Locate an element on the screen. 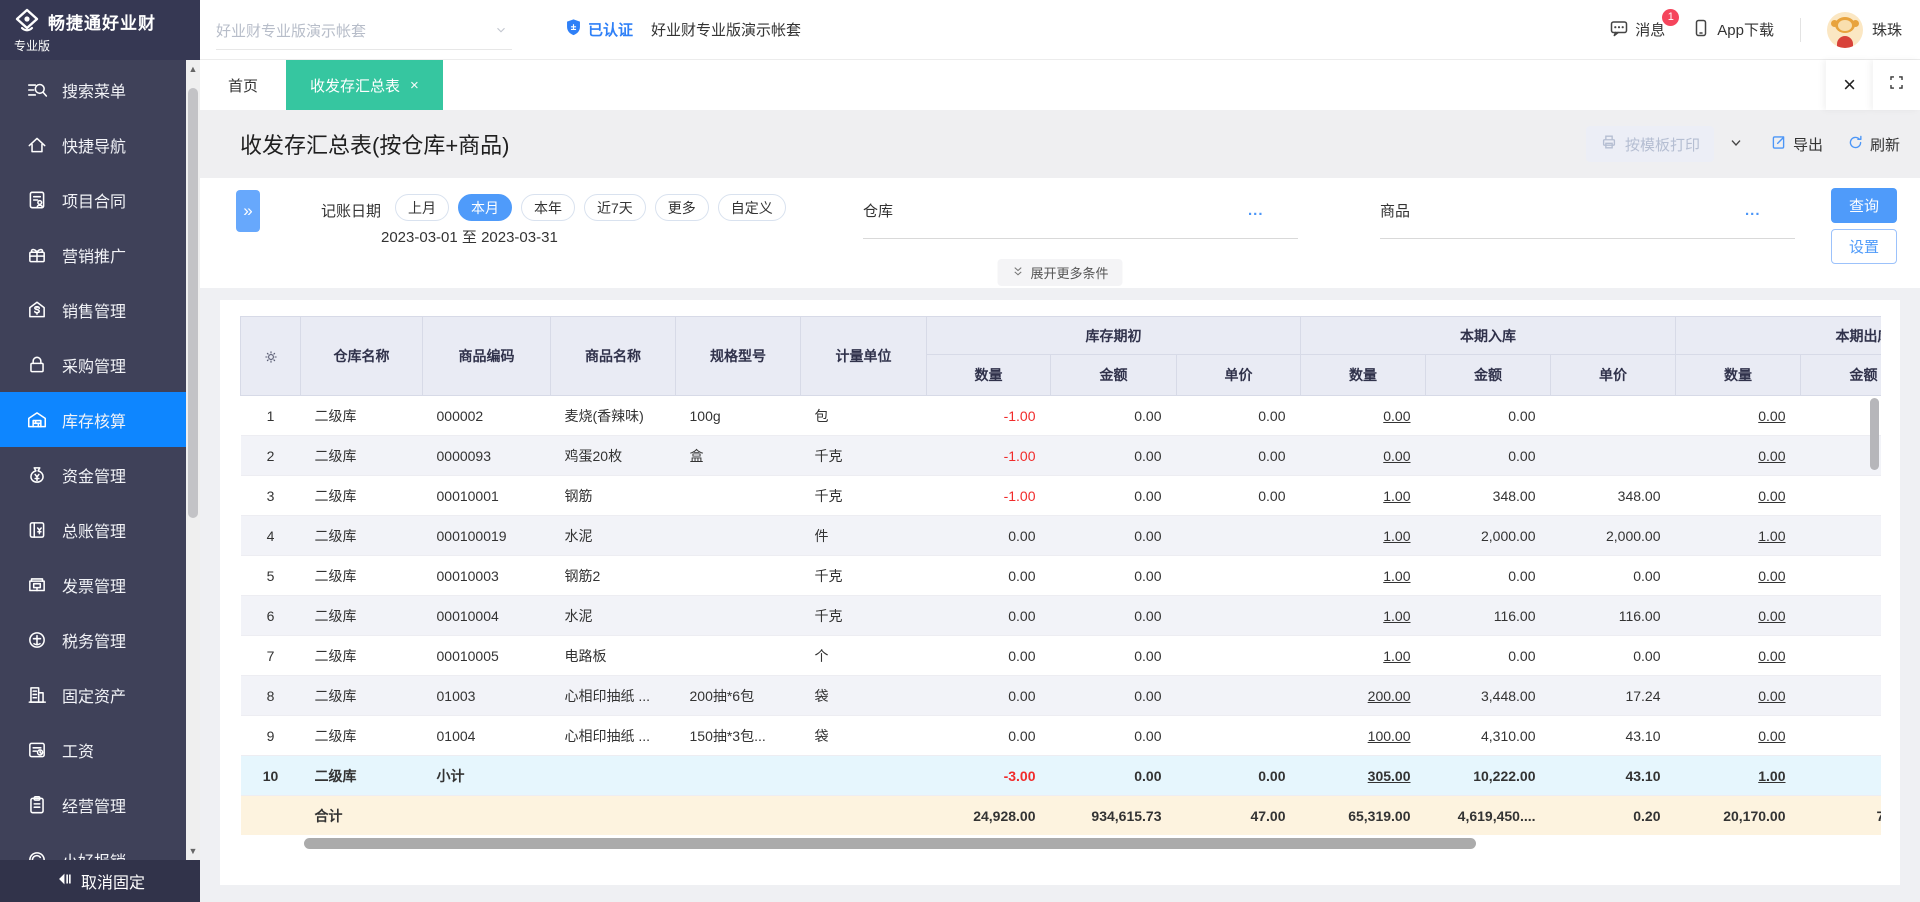 This screenshot has width=1920, height=902. unpin-sidebar-button: 取消固定 is located at coordinates (100, 881).